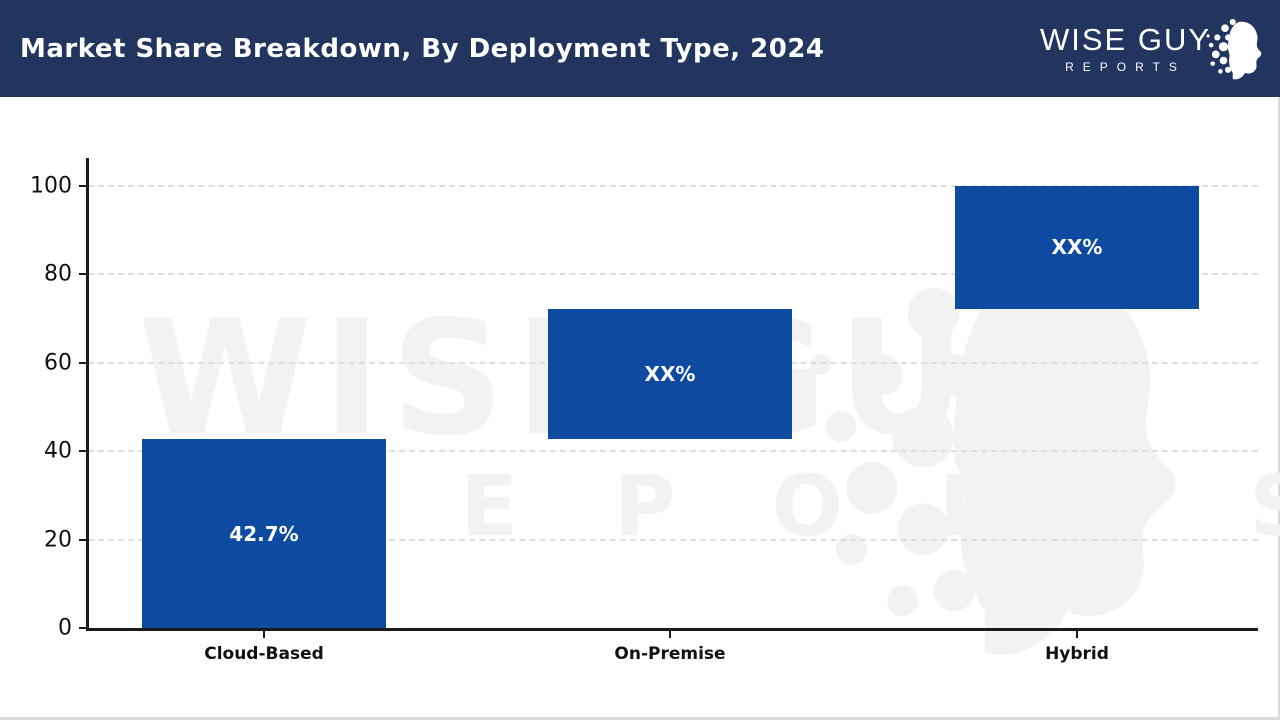 This screenshot has width=1280, height=720. I want to click on dotted-face-icon, so click(1234, 49).